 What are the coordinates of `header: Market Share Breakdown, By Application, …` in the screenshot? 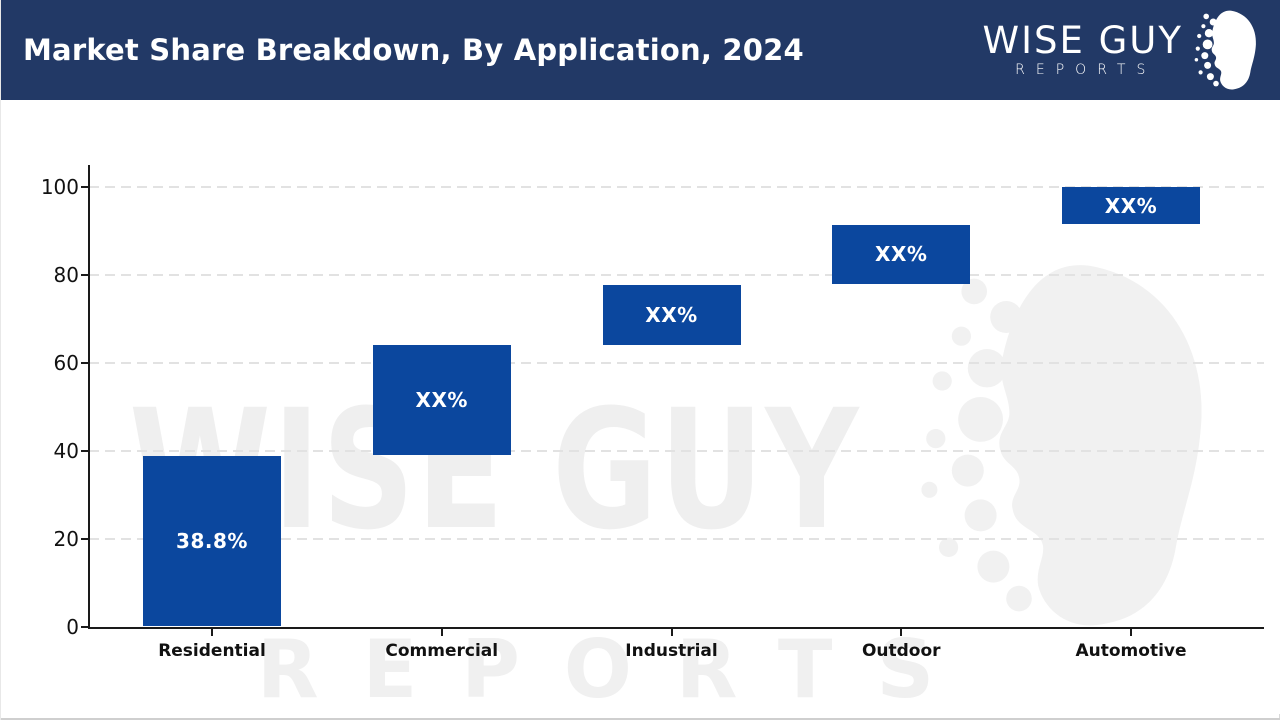 It's located at (640, 50).